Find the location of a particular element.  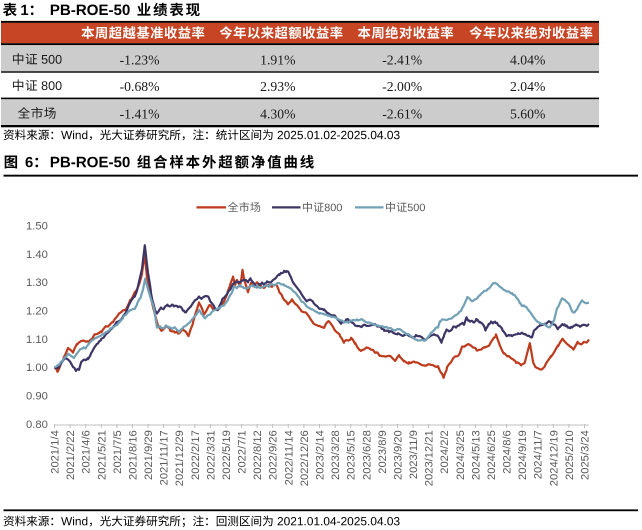

svg-text: 2022/12/26 is located at coordinates (305, 458).